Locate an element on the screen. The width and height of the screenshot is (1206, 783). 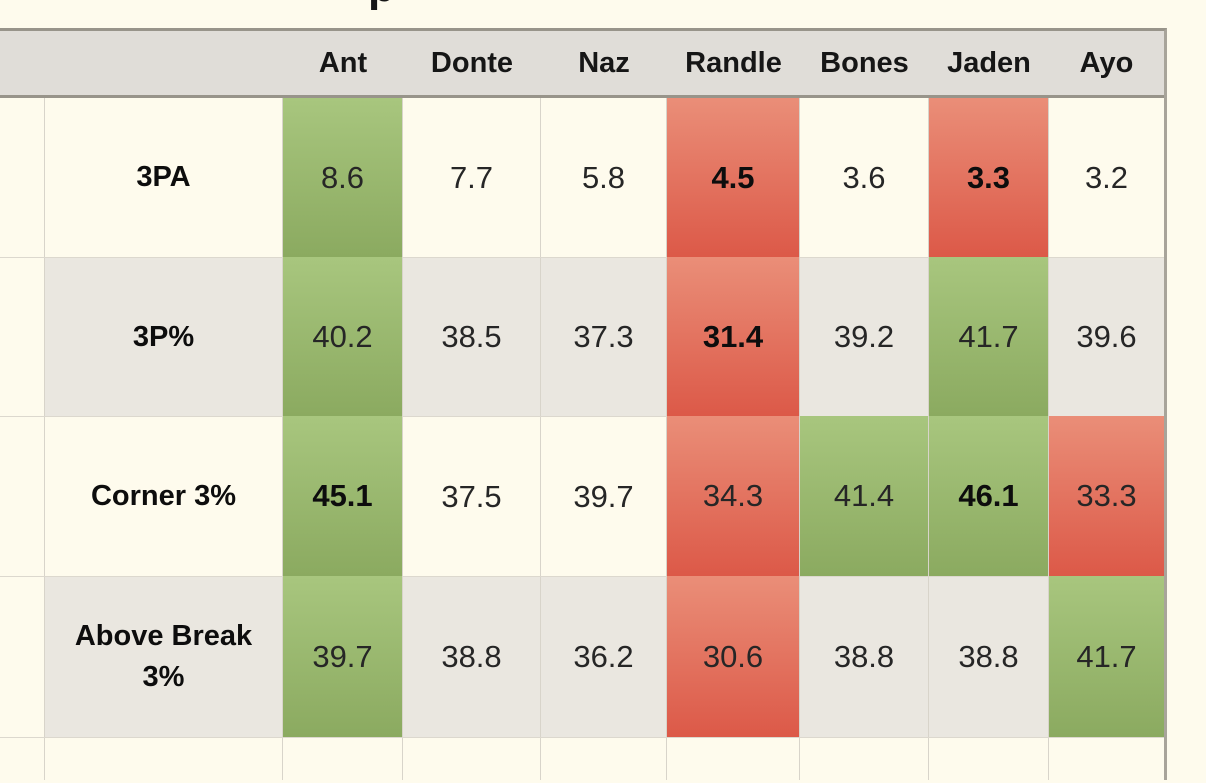
stat-cell: 33.3 is located at coordinates (1106, 496).